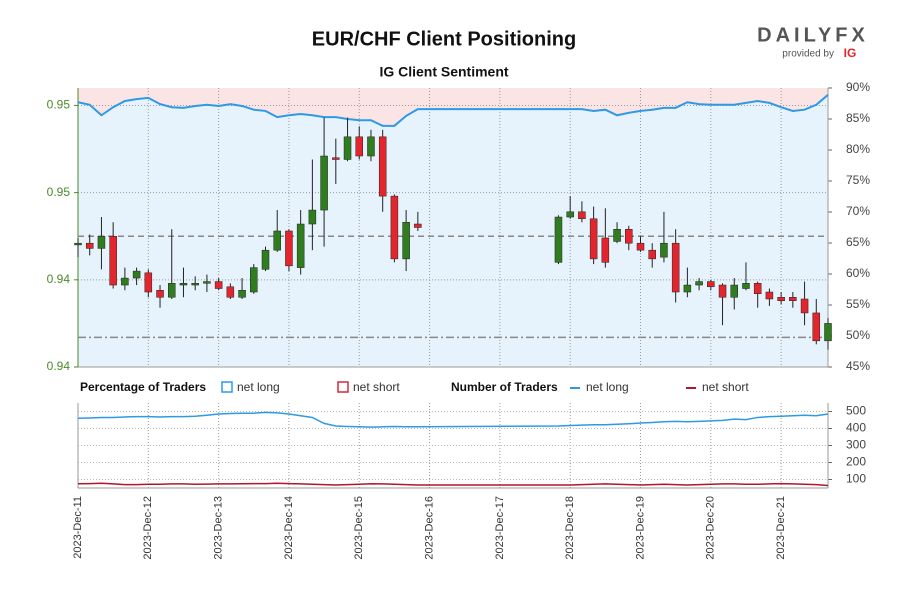 Image resolution: width=900 pixels, height=600 pixels. I want to click on y2-tick-label: 45%, so click(858, 366).